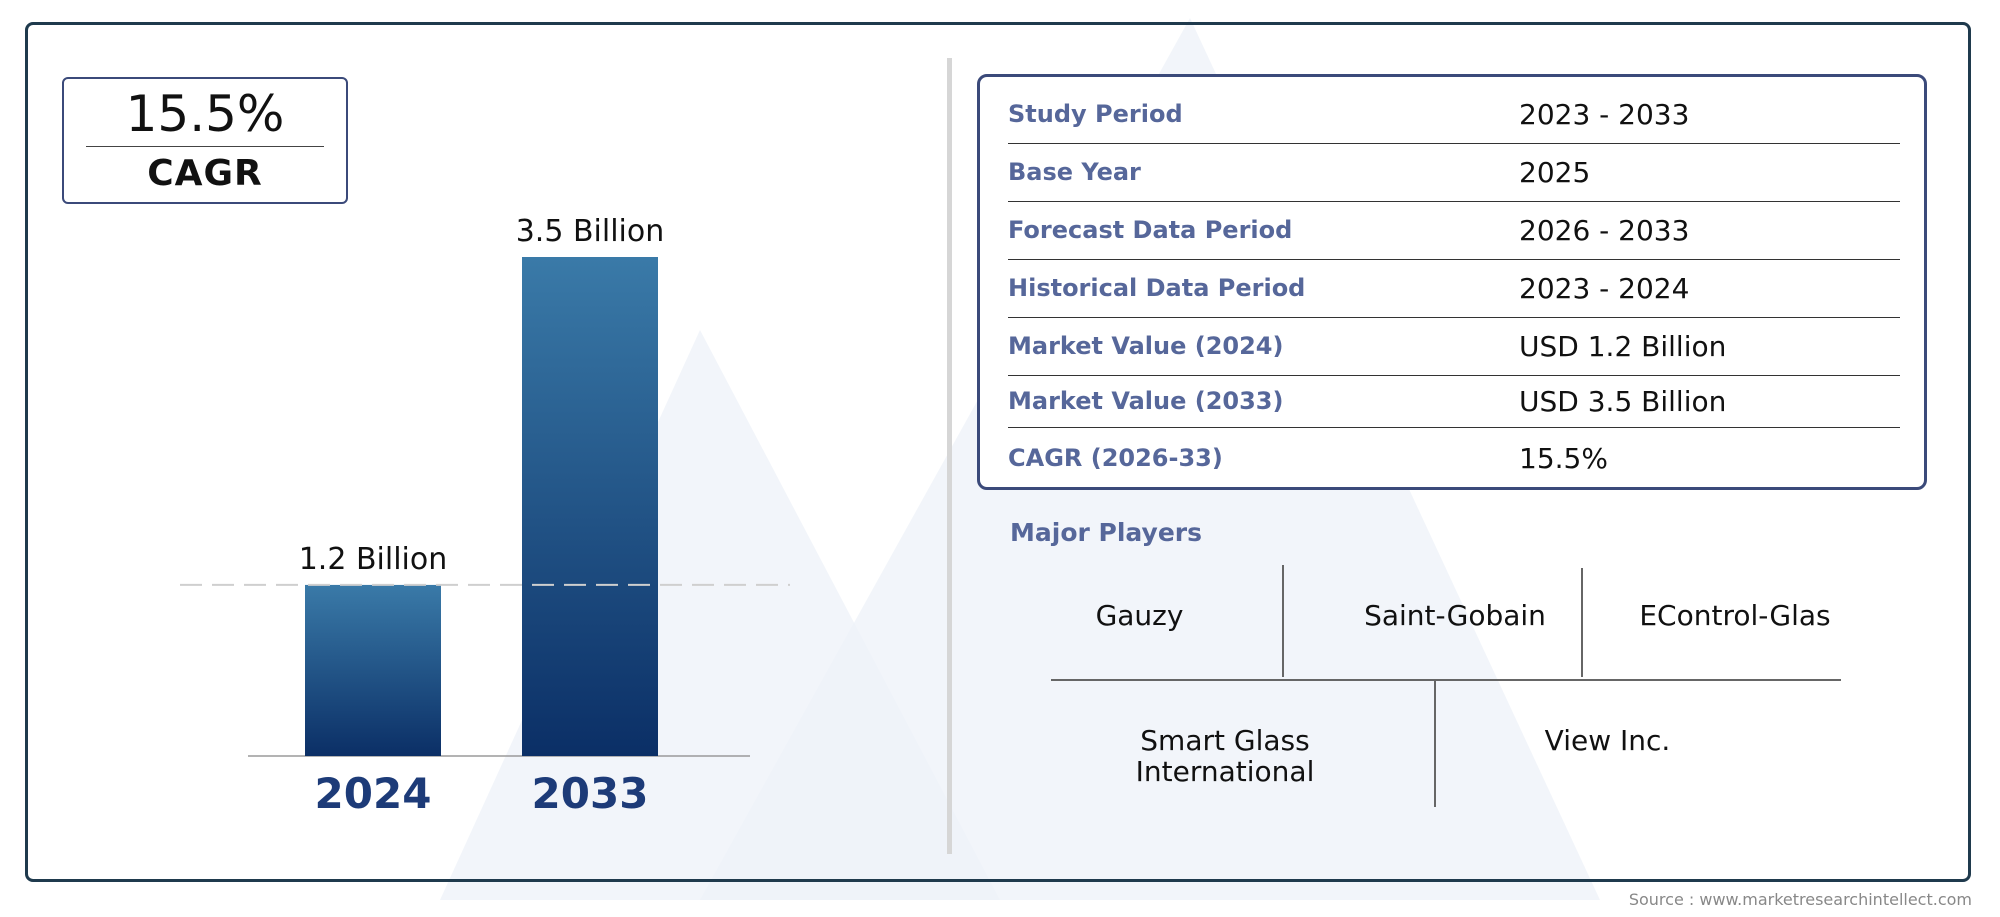 The image size is (2000, 917). What do you see at coordinates (1454, 401) in the screenshot?
I see `info-row-market-value-2033: Market Value (2033) USD 3.5 Billion` at bounding box center [1454, 401].